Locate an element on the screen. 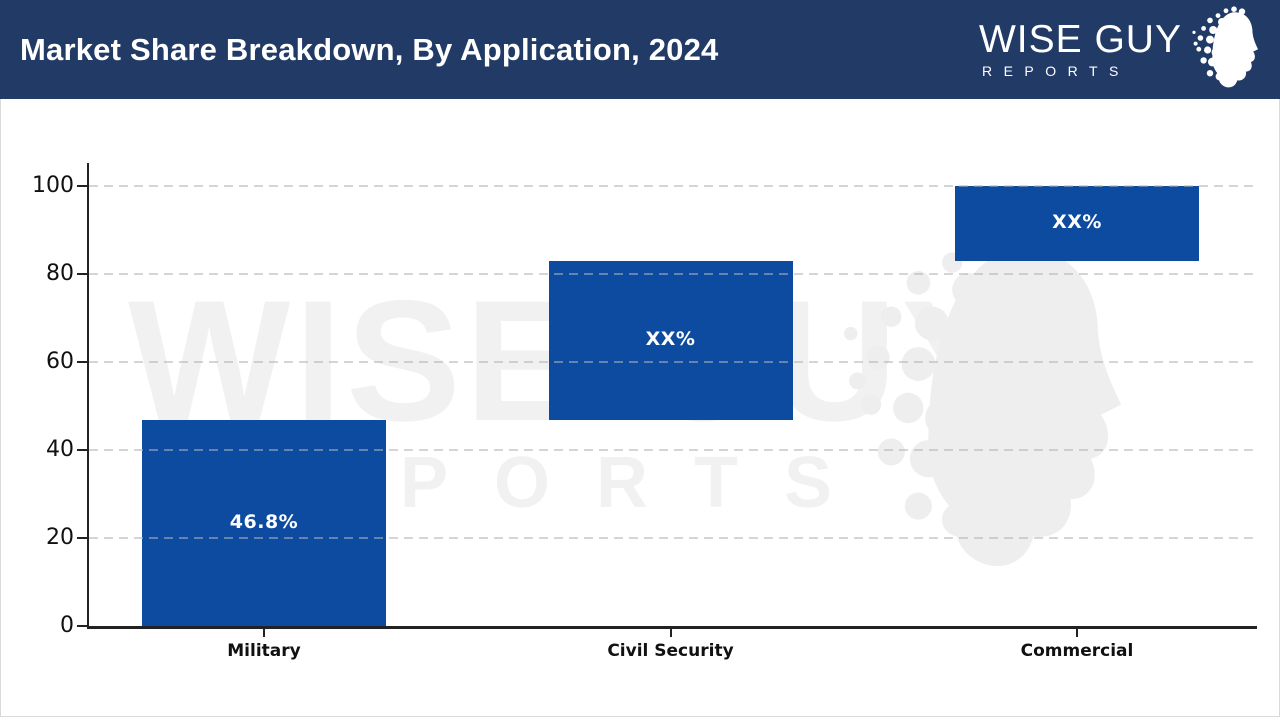 This screenshot has width=1280, height=720. bar-military is located at coordinates (264, 523).